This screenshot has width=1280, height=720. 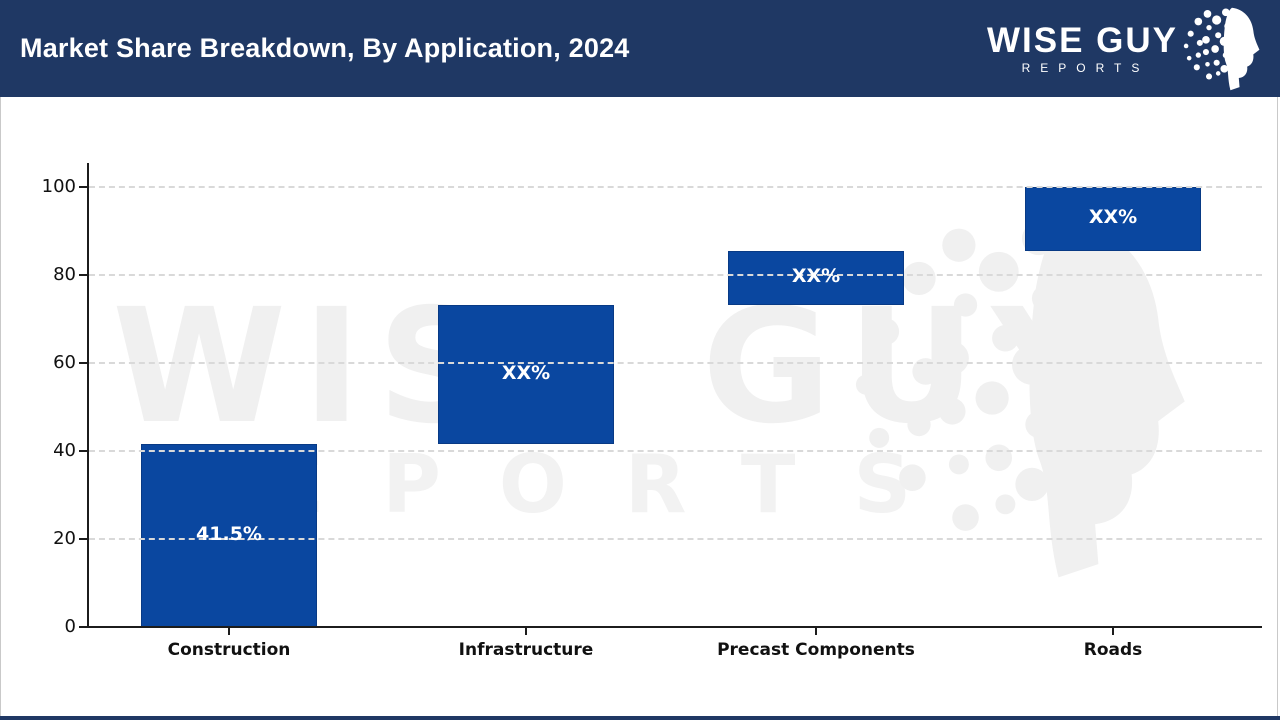 I want to click on y-tick-label-80: 80, so click(x=64, y=274).